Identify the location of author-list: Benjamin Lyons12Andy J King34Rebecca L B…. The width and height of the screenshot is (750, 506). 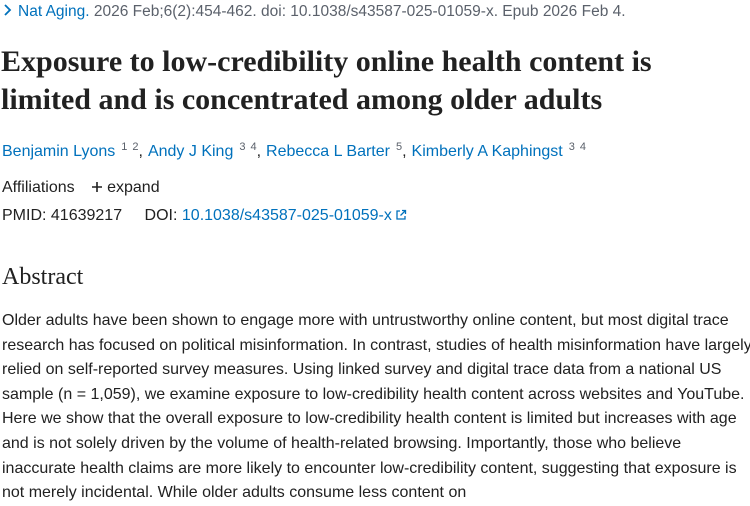
(294, 151).